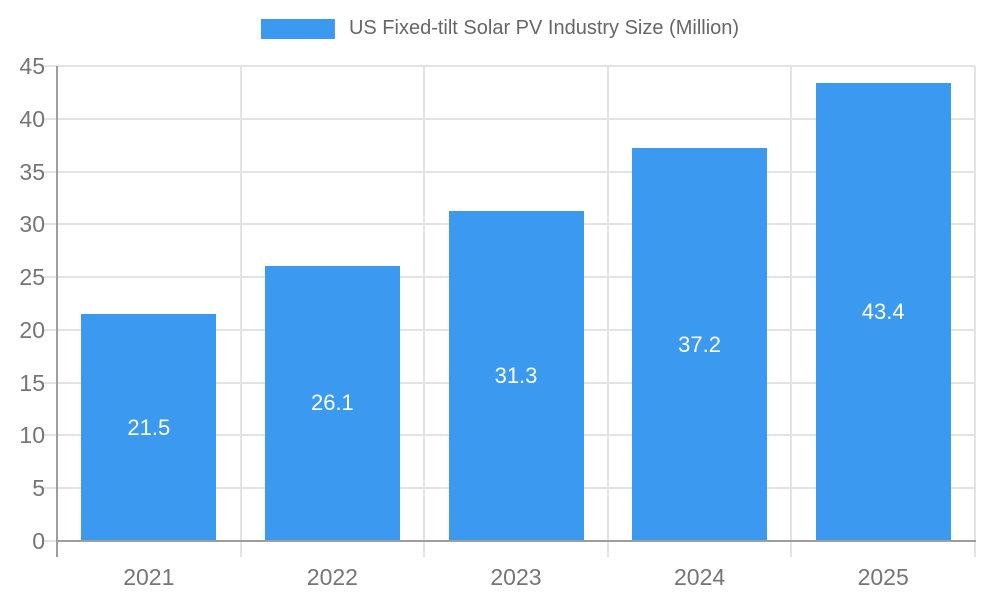 This screenshot has height=600, width=1000. I want to click on y-axis-tick-label: 20, so click(32, 329).